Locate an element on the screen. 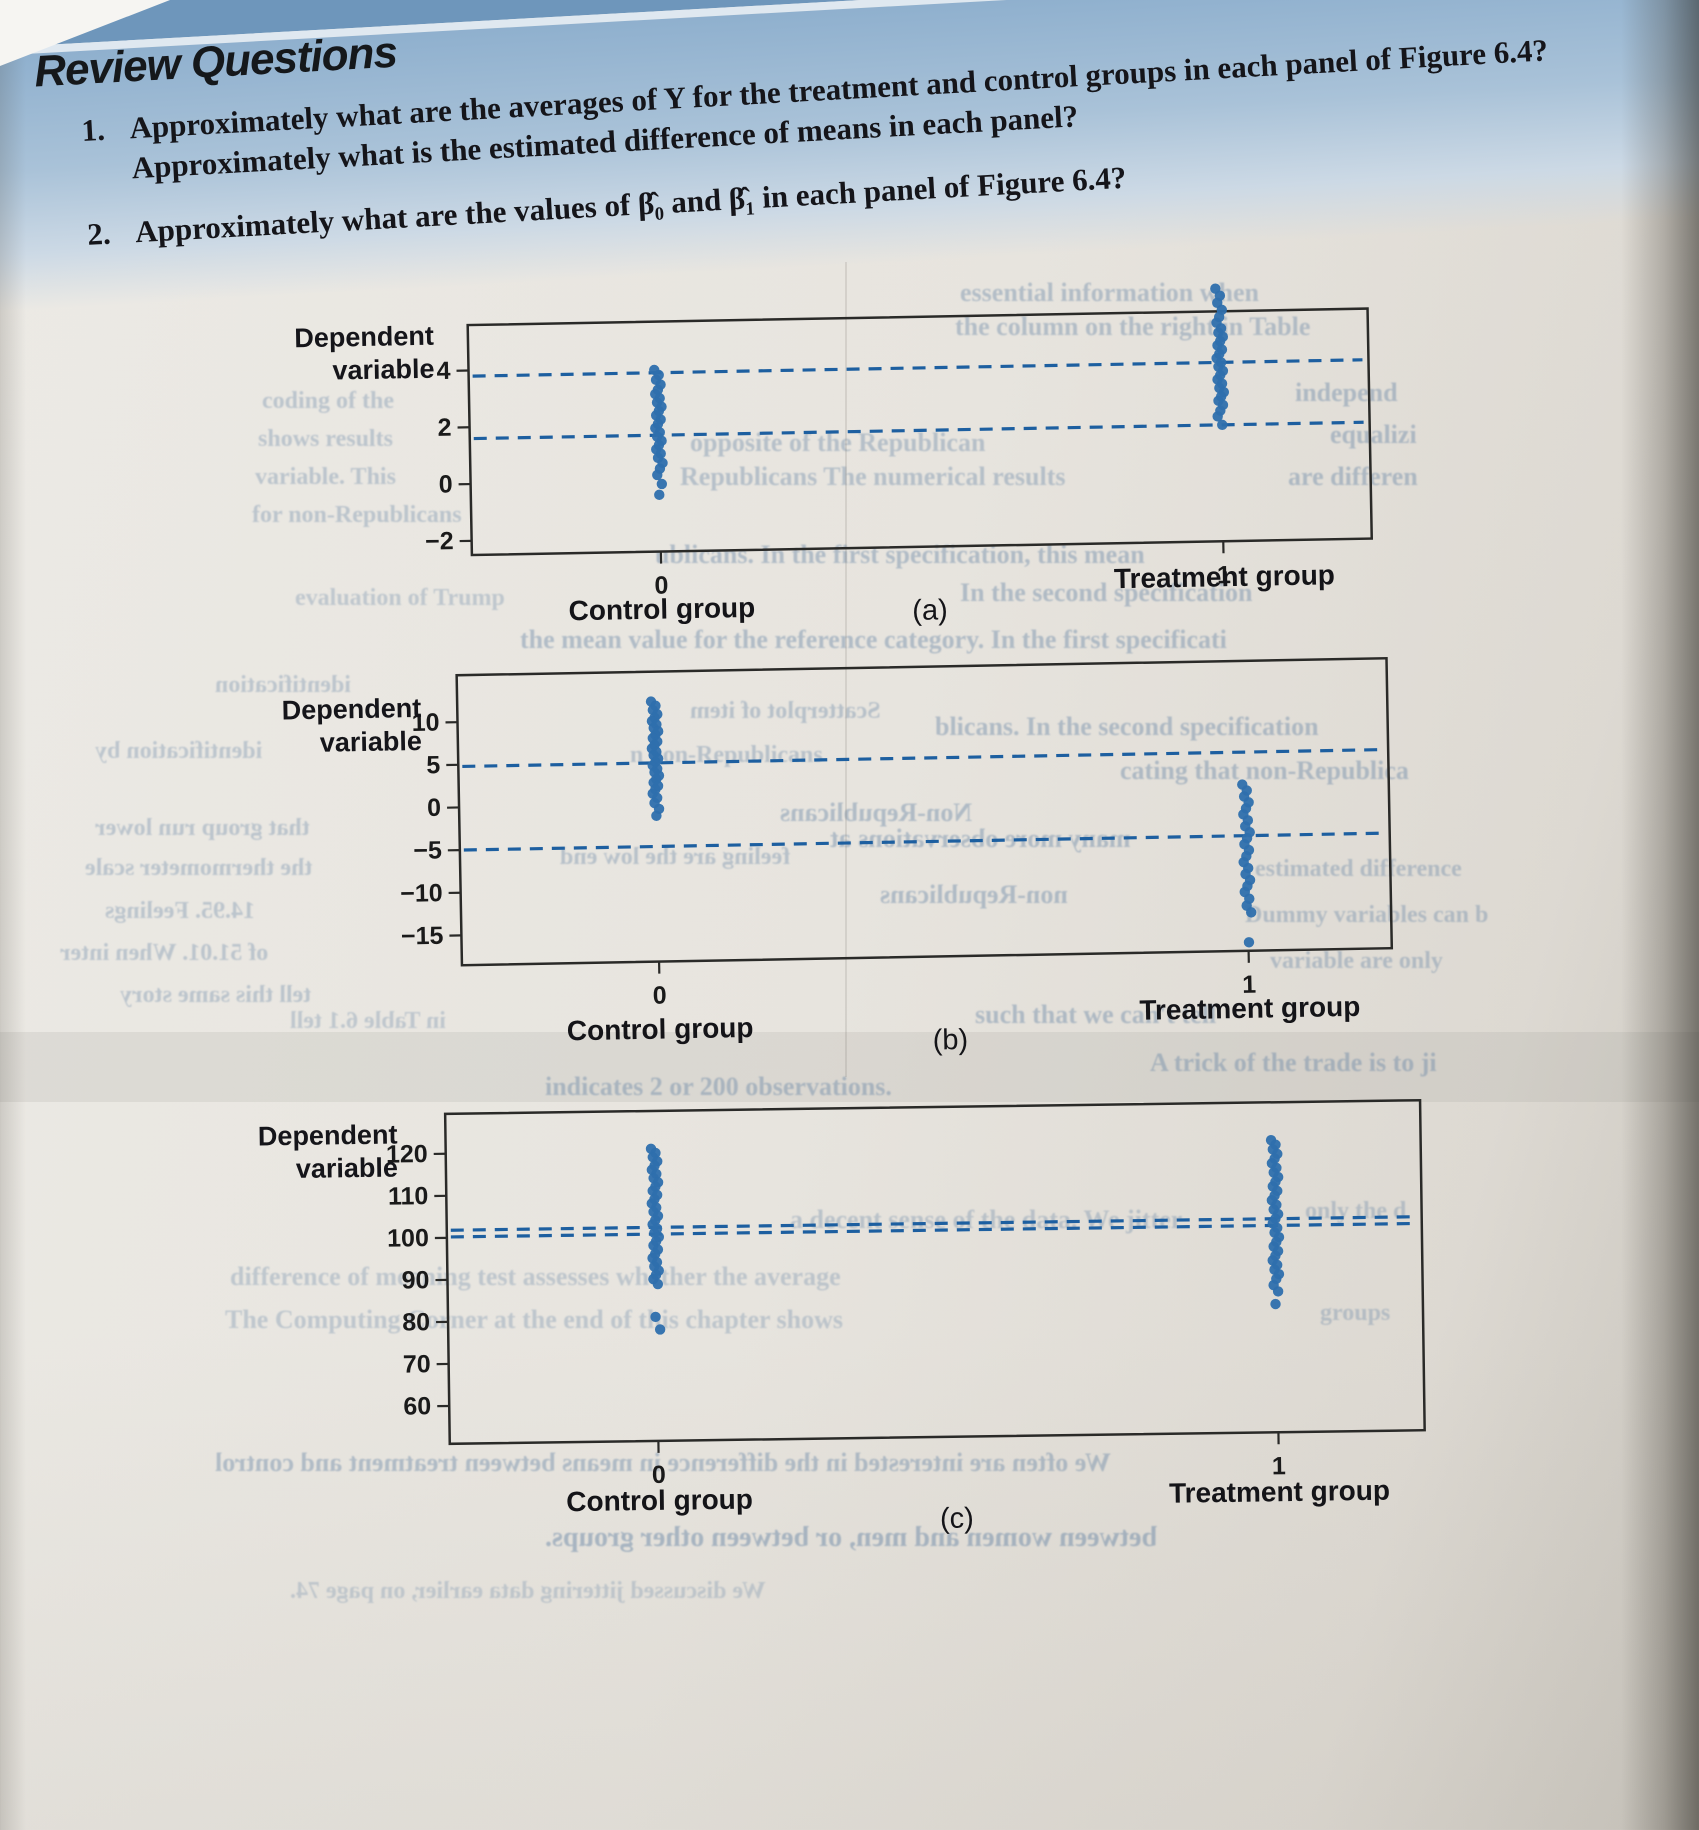 This screenshot has height=1830, width=1699. x-group-label-treatment-a: Treatment group is located at coordinates (1224, 577).